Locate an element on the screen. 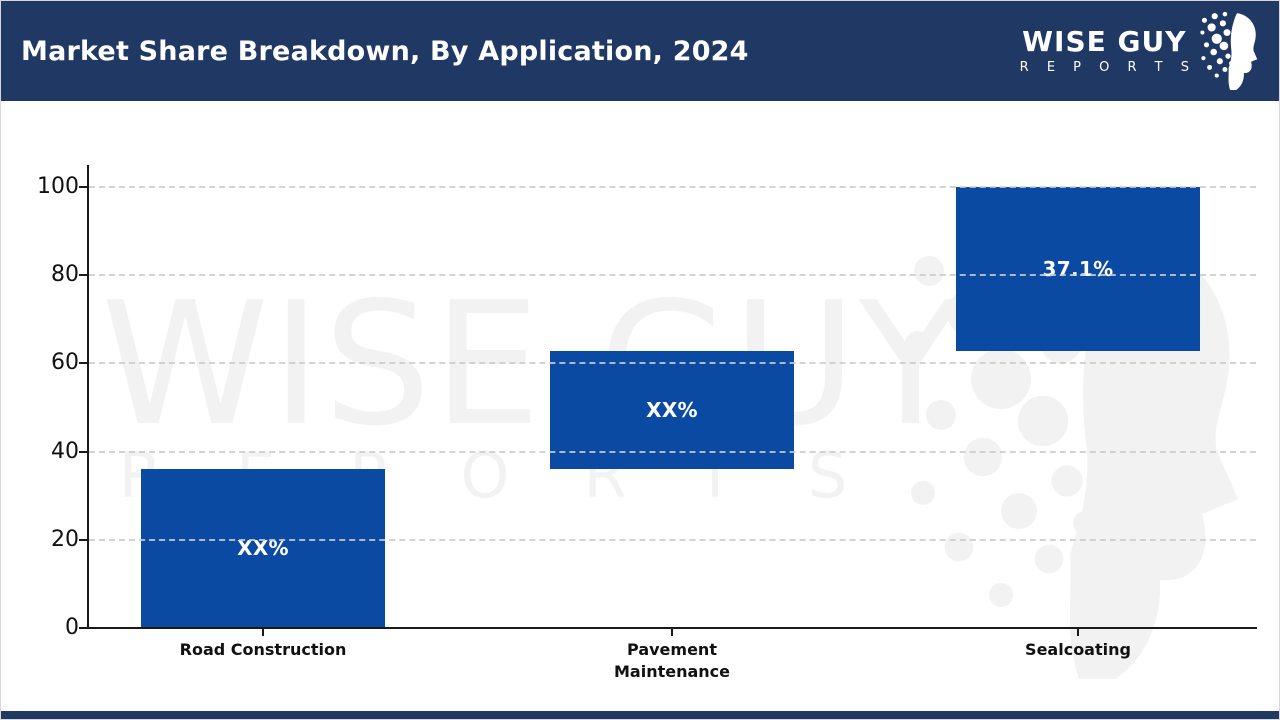 The image size is (1280, 720). bar-value-label: 37.1% is located at coordinates (1078, 268).